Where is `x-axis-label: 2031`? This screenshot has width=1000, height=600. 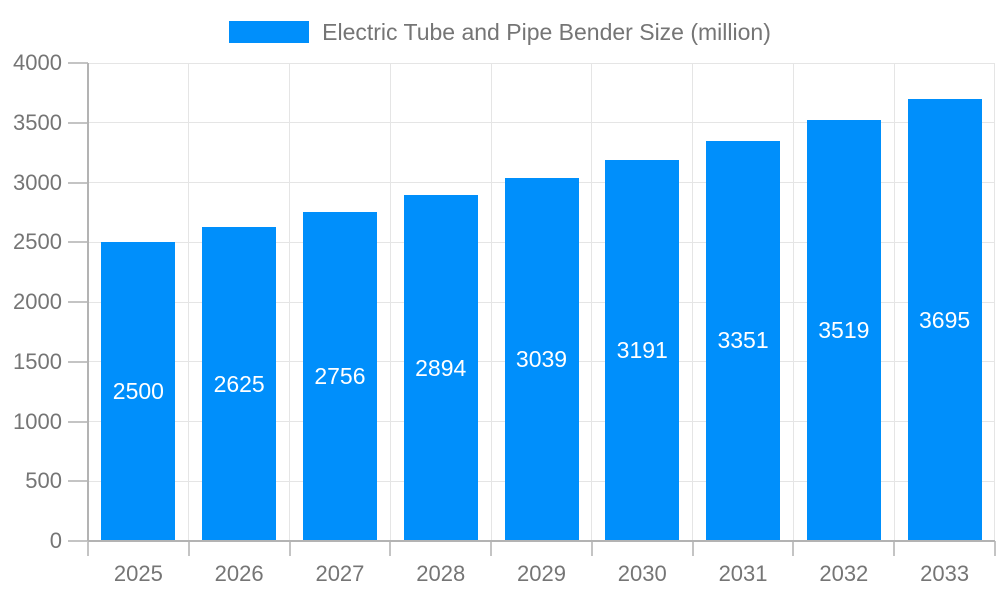
x-axis-label: 2031 is located at coordinates (743, 573).